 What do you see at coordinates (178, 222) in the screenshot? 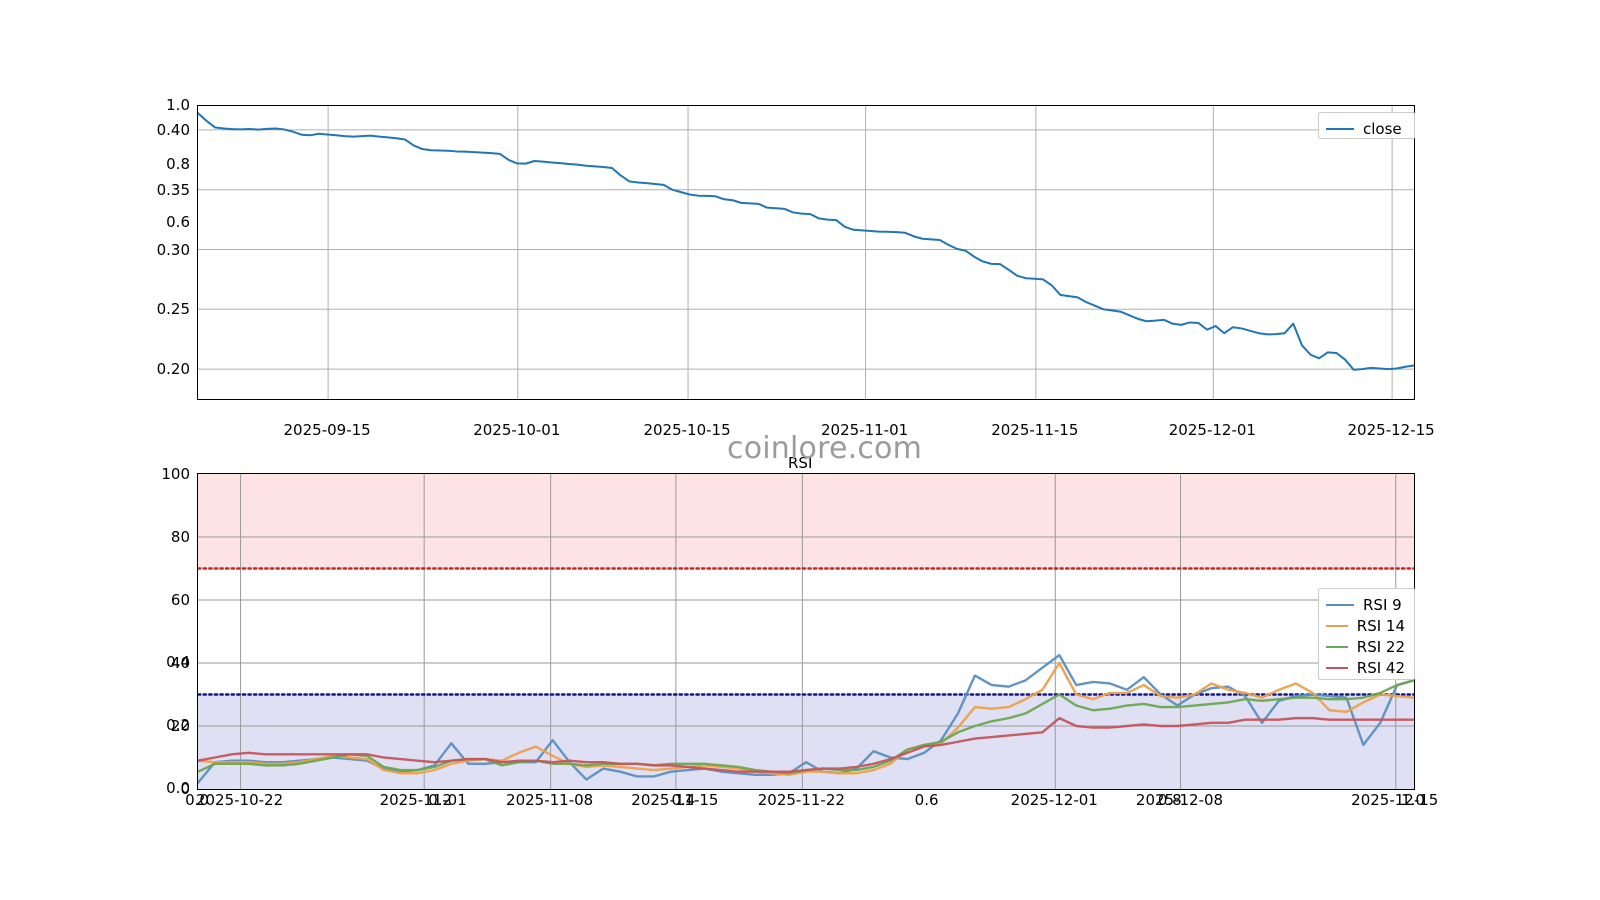
I see `price-ytick-label-secondary: 0.6` at bounding box center [178, 222].